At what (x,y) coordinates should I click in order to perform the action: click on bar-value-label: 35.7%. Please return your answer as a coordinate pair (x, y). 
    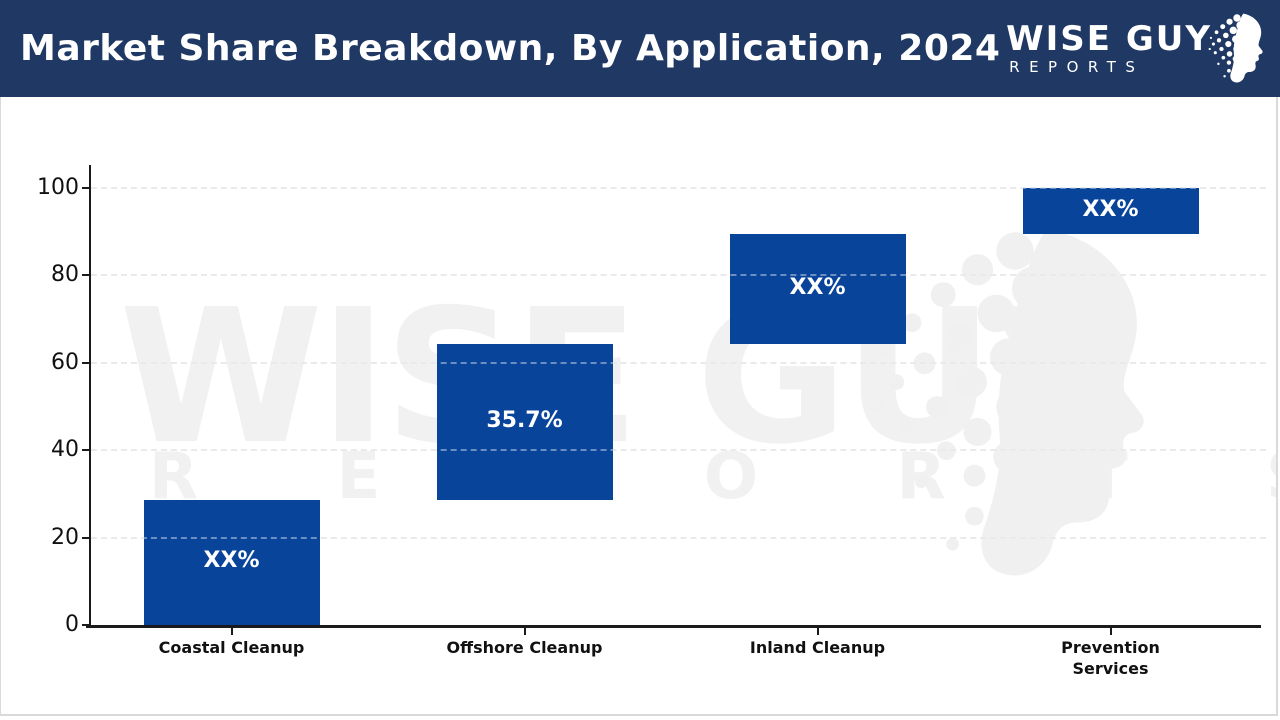
    Looking at the image, I should click on (524, 420).